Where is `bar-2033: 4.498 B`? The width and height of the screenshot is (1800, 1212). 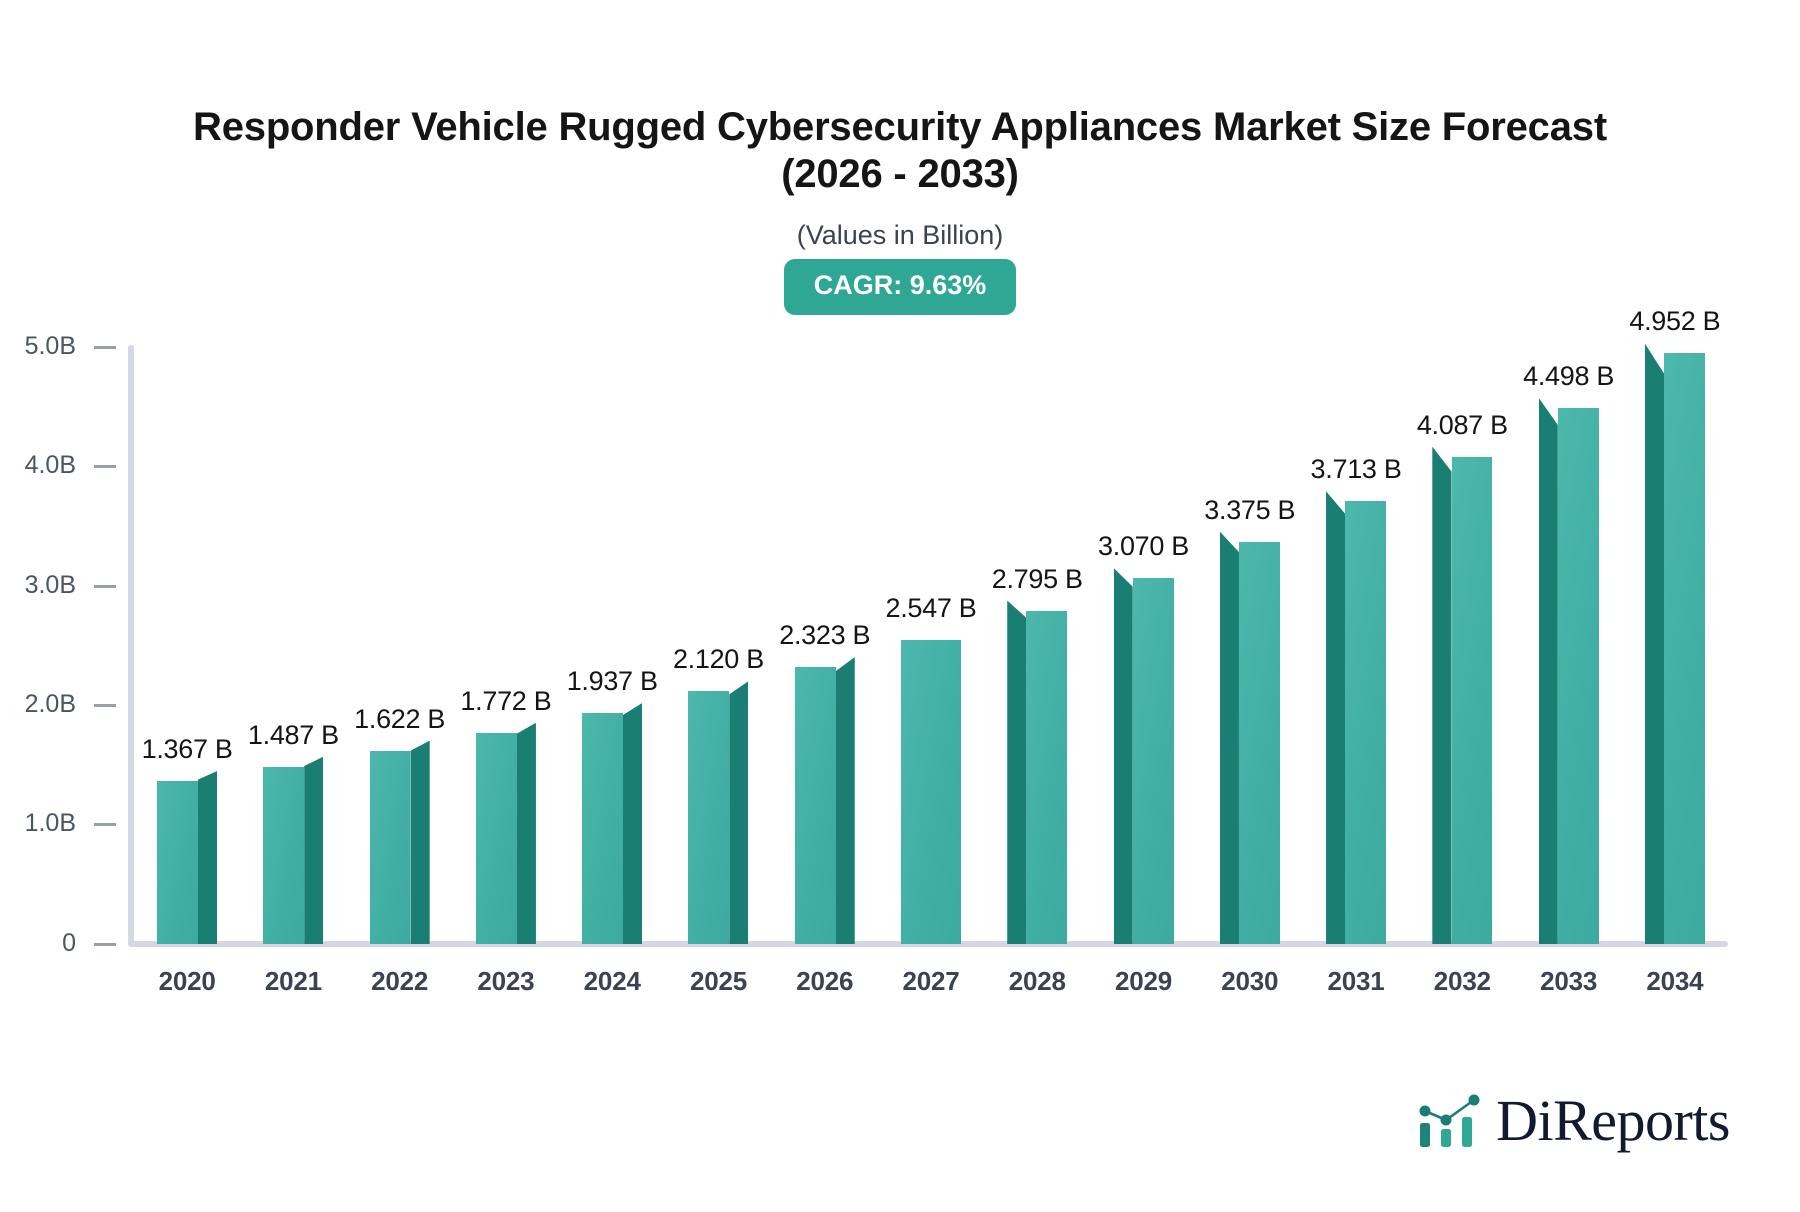 bar-2033: 4.498 B is located at coordinates (1568, 622).